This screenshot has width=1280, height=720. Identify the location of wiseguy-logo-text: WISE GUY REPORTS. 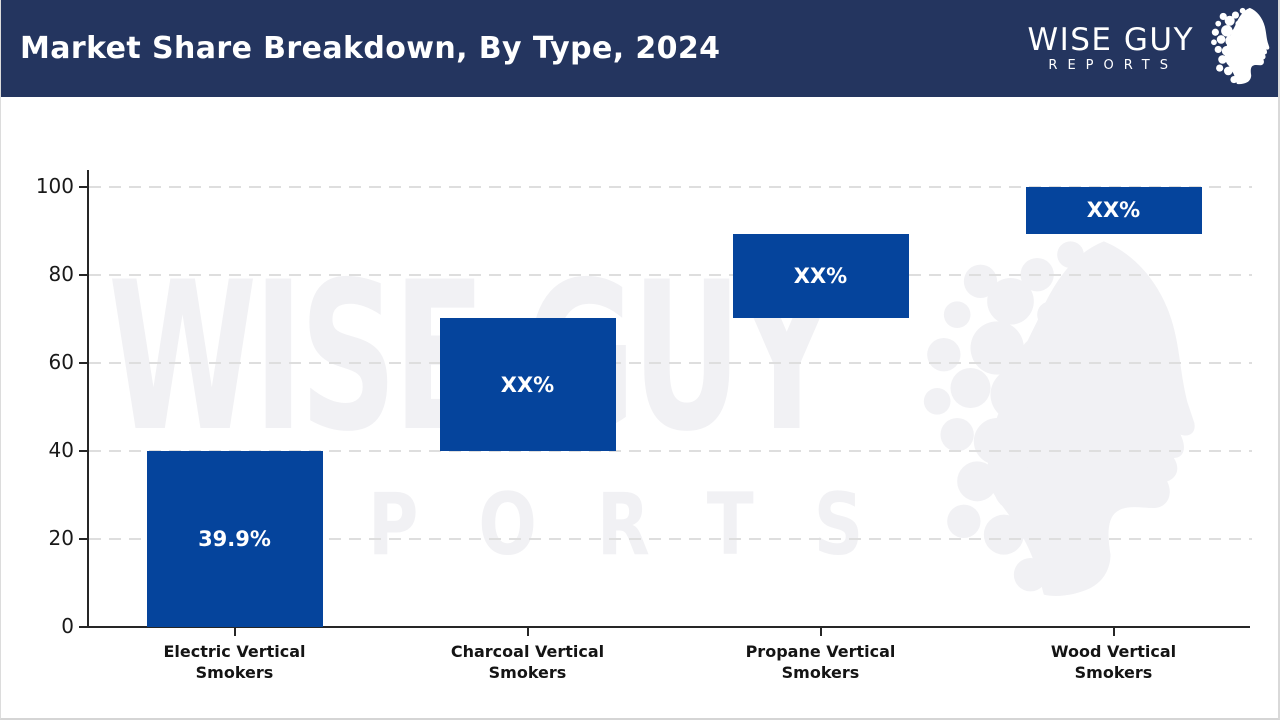
(1110, 48).